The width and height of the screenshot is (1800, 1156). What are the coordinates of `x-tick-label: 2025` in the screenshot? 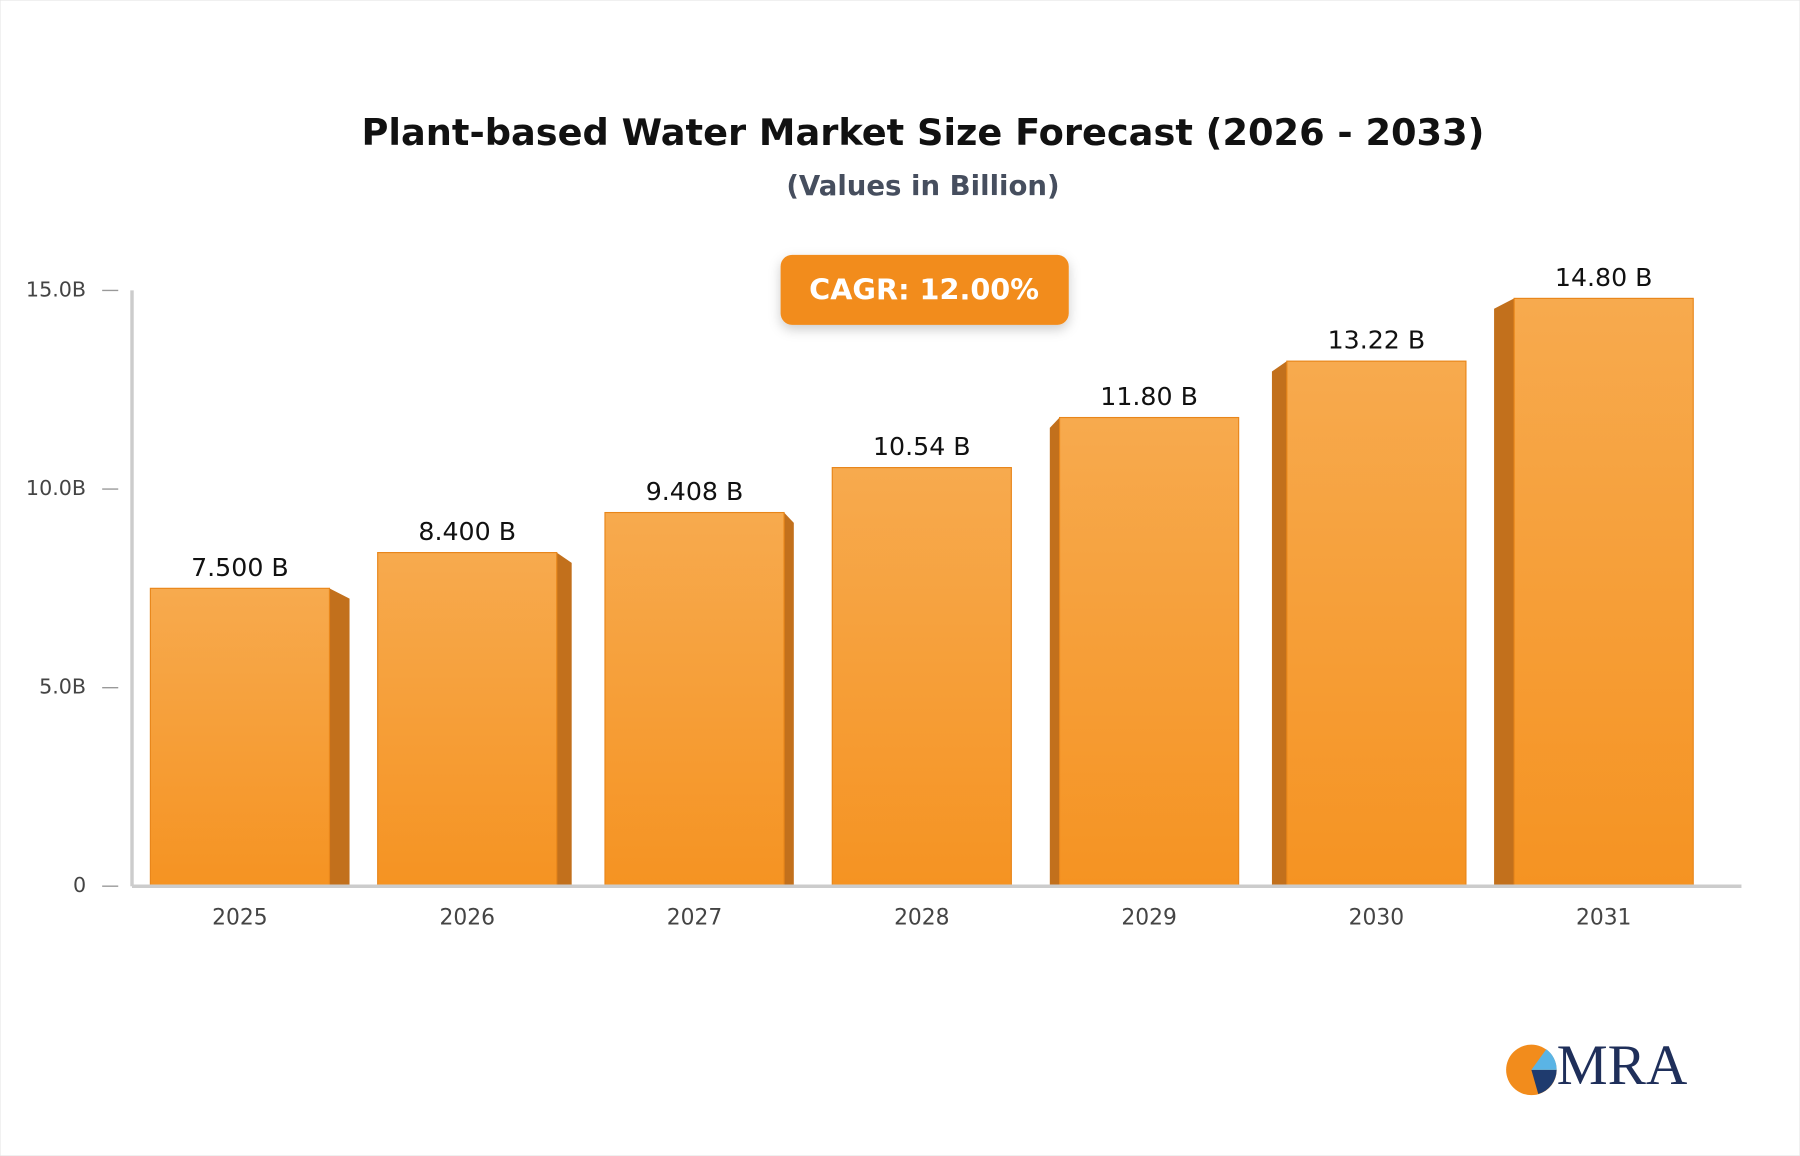 It's located at (239, 917).